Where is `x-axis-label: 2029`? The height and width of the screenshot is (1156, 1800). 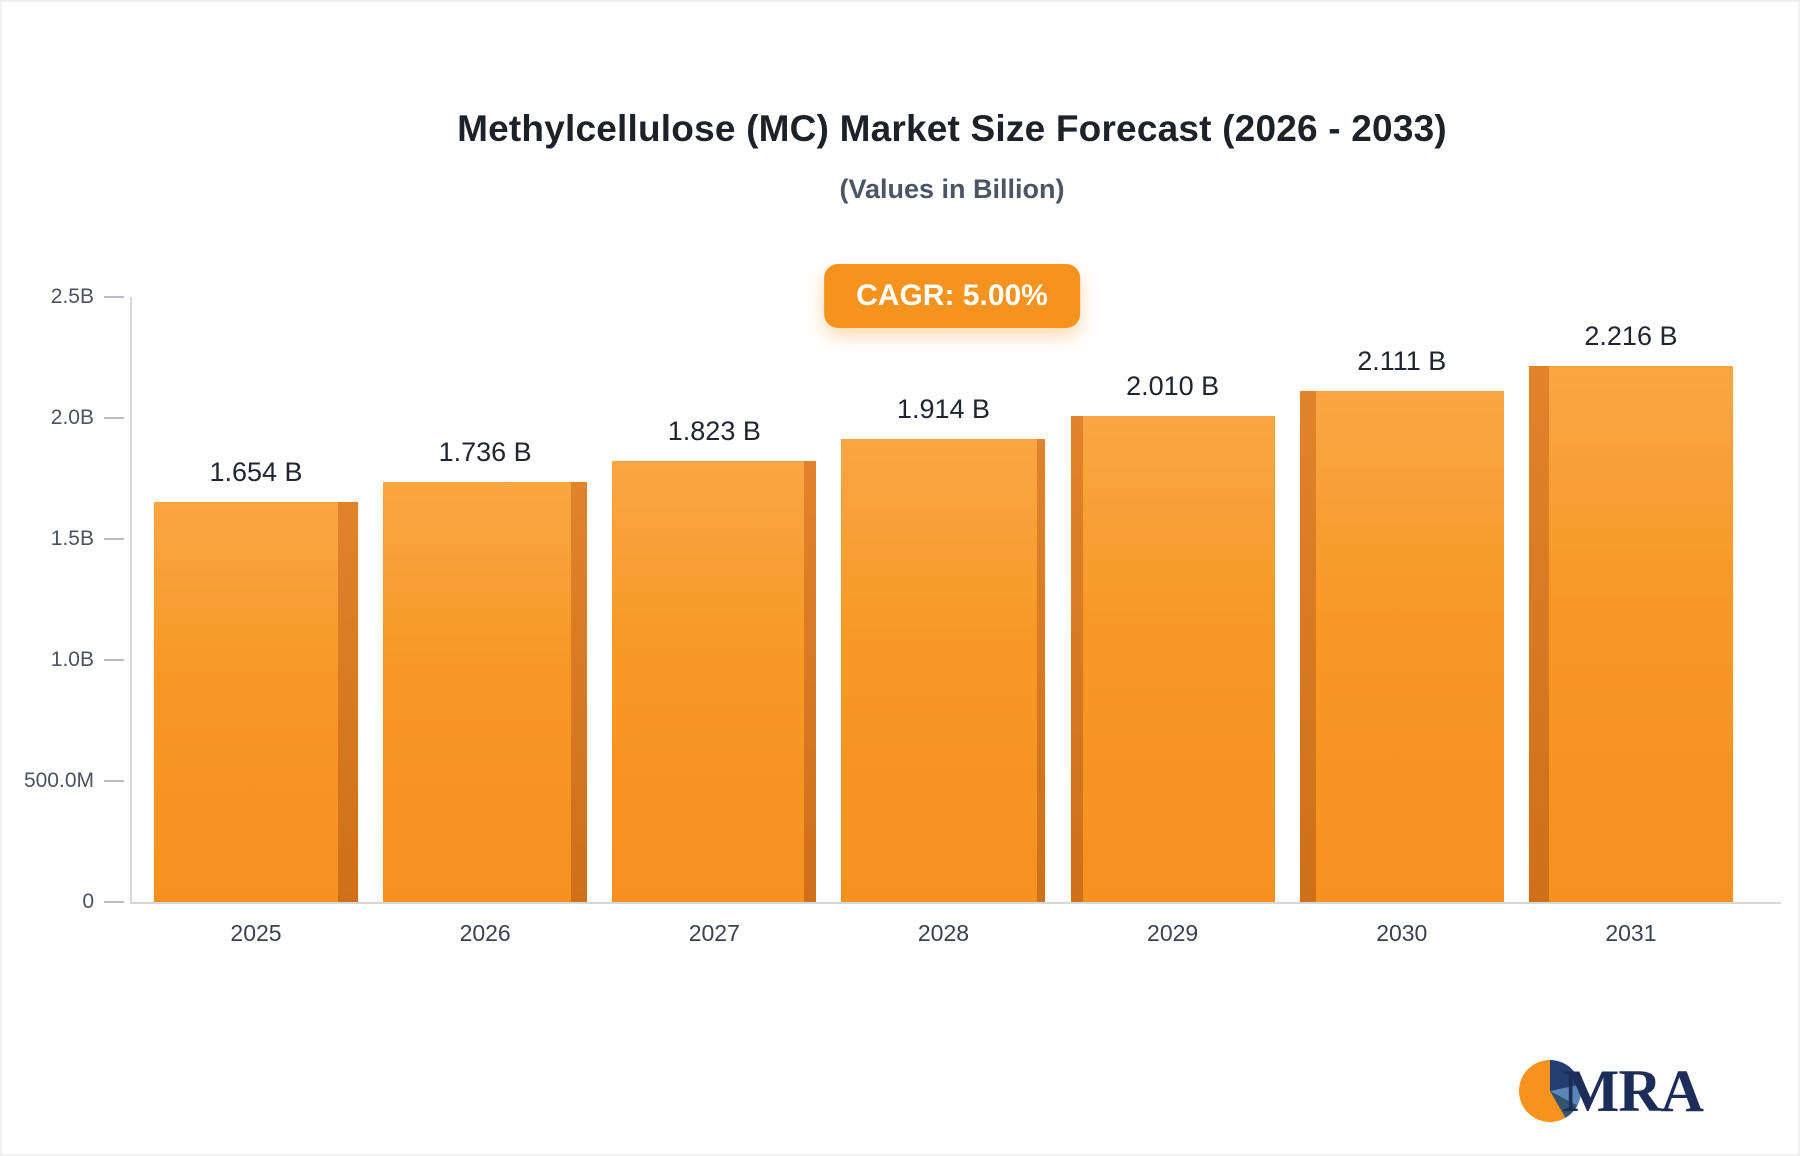 x-axis-label: 2029 is located at coordinates (1173, 933).